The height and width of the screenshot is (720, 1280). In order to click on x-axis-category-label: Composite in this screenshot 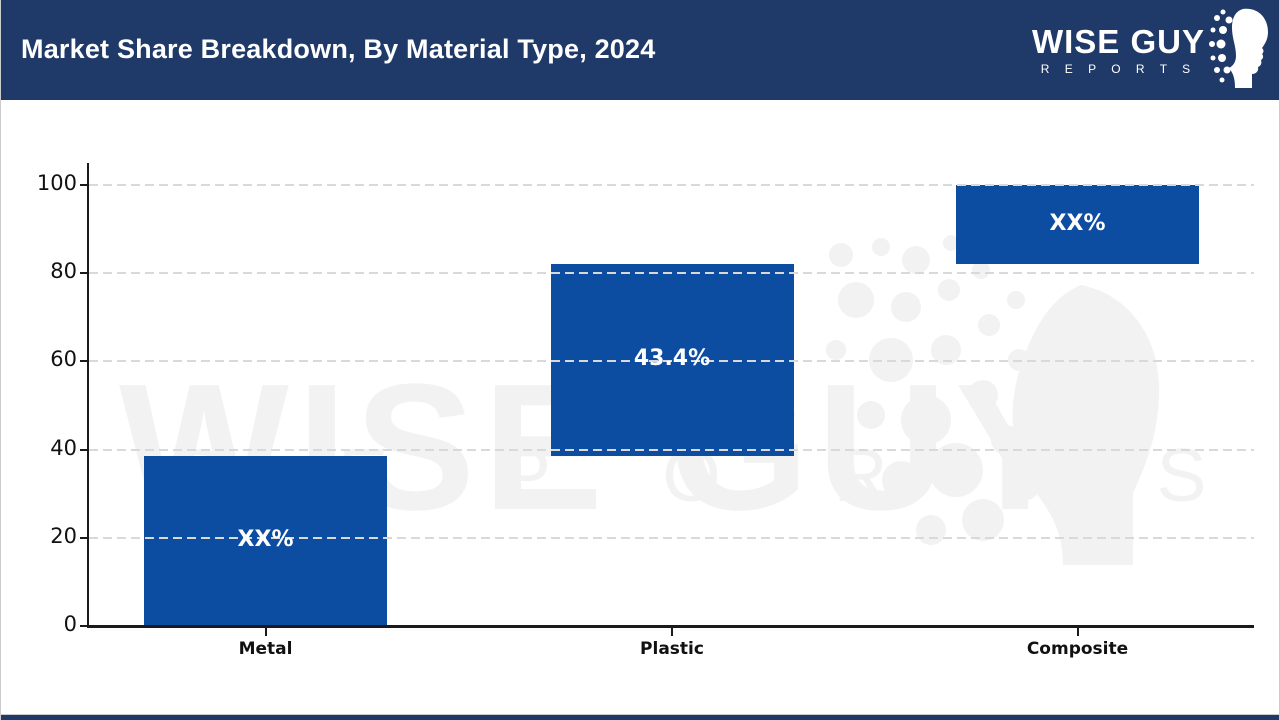, I will do `click(1077, 649)`.